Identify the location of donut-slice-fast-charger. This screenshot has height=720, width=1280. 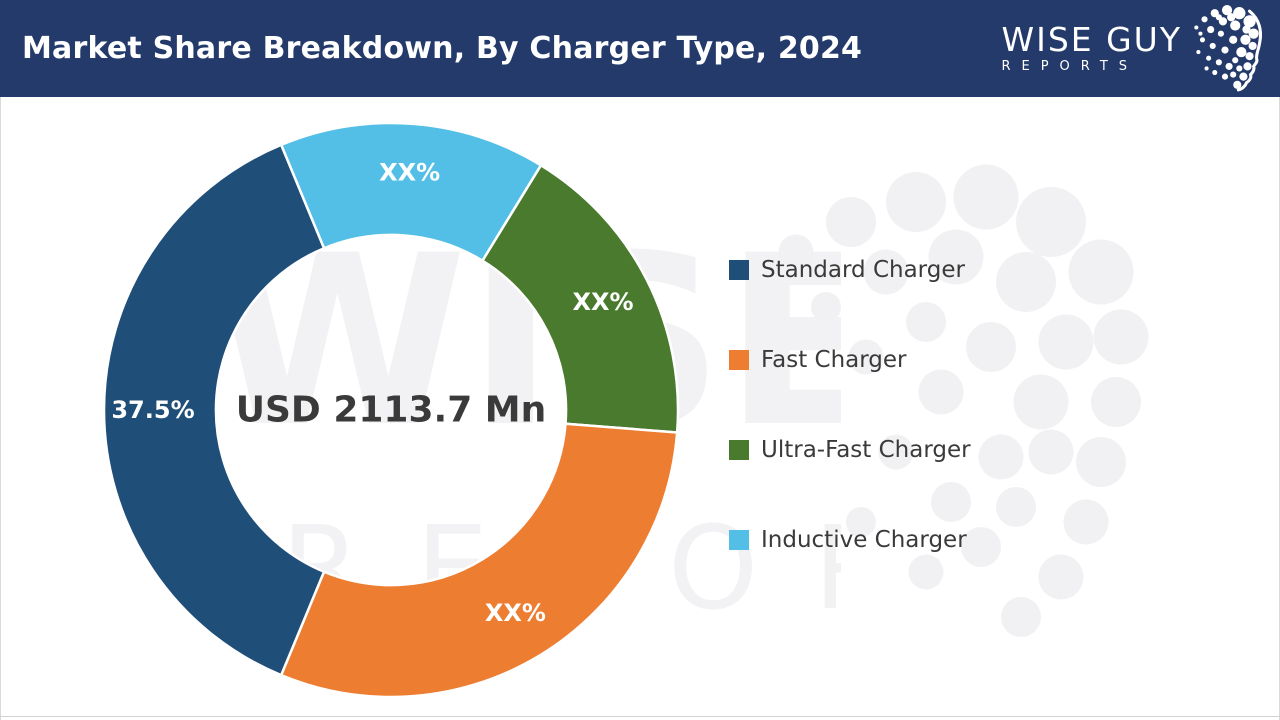
(479, 560).